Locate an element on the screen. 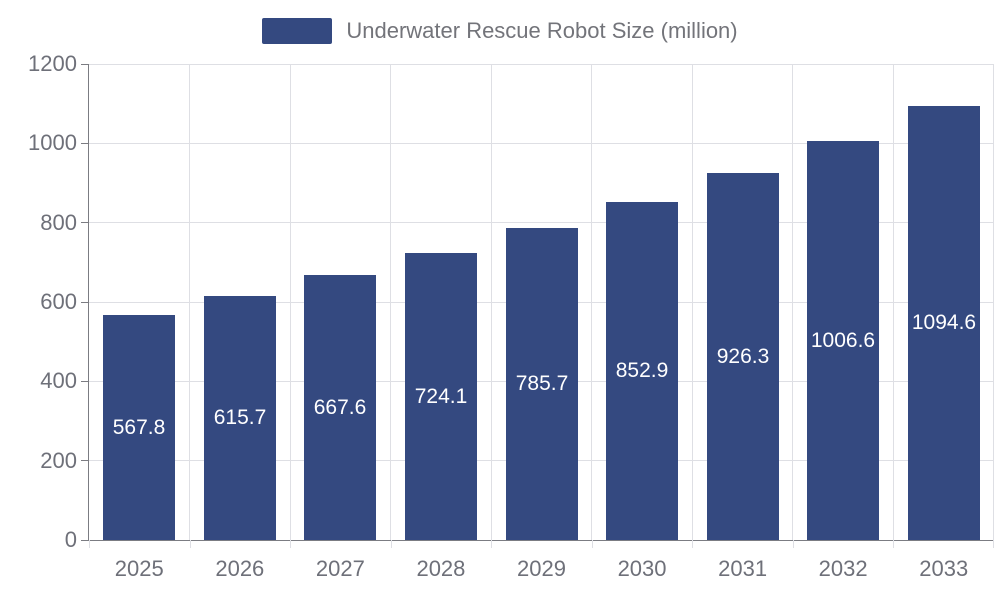 The image size is (1000, 600). bar-2026: 615.7 is located at coordinates (240, 418).